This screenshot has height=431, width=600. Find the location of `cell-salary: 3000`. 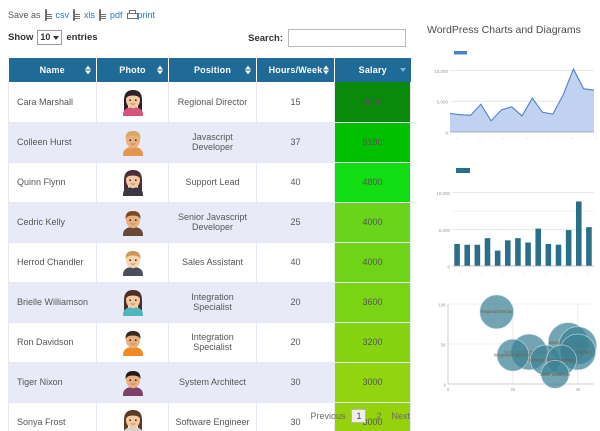

cell-salary: 3000 is located at coordinates (372, 416).